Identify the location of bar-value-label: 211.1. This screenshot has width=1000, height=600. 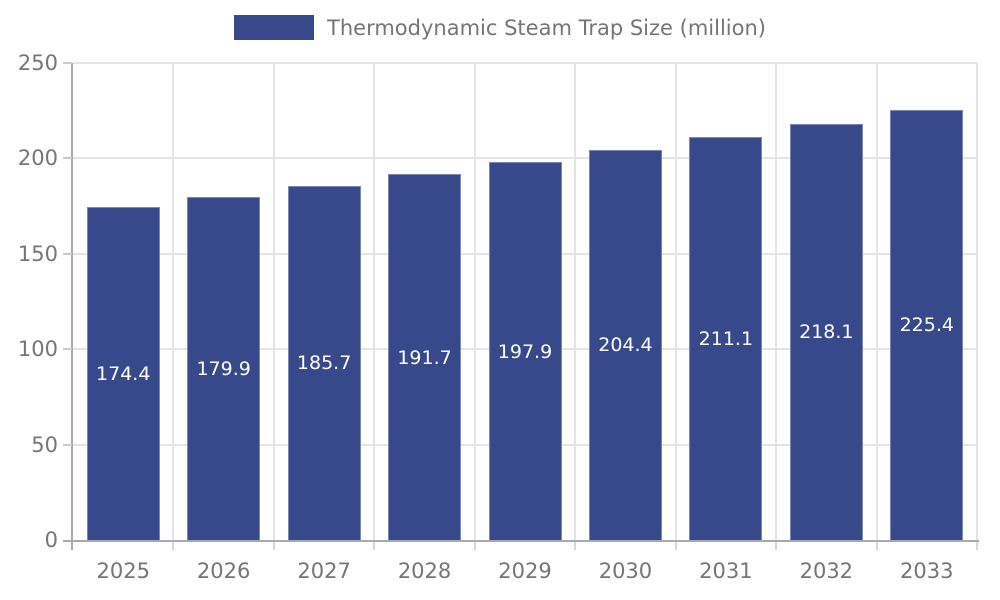
(726, 339).